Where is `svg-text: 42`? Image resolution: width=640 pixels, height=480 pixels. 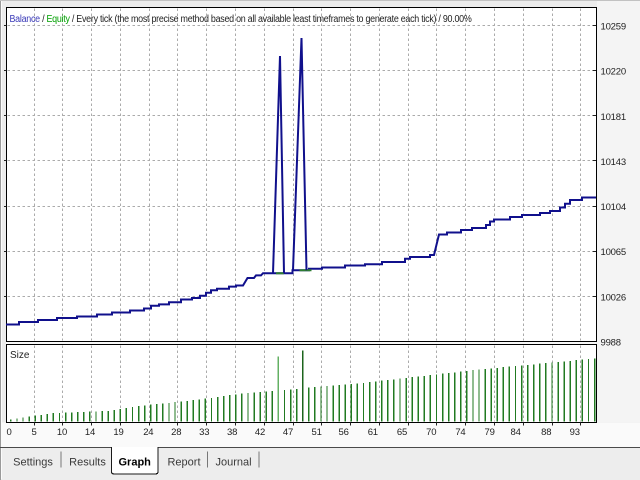 svg-text: 42 is located at coordinates (260, 432).